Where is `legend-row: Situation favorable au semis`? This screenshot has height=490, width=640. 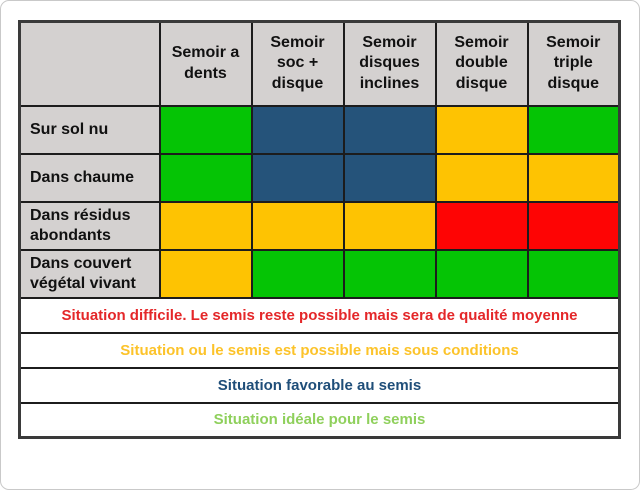
legend-row: Situation favorable au semis is located at coordinates (319, 385).